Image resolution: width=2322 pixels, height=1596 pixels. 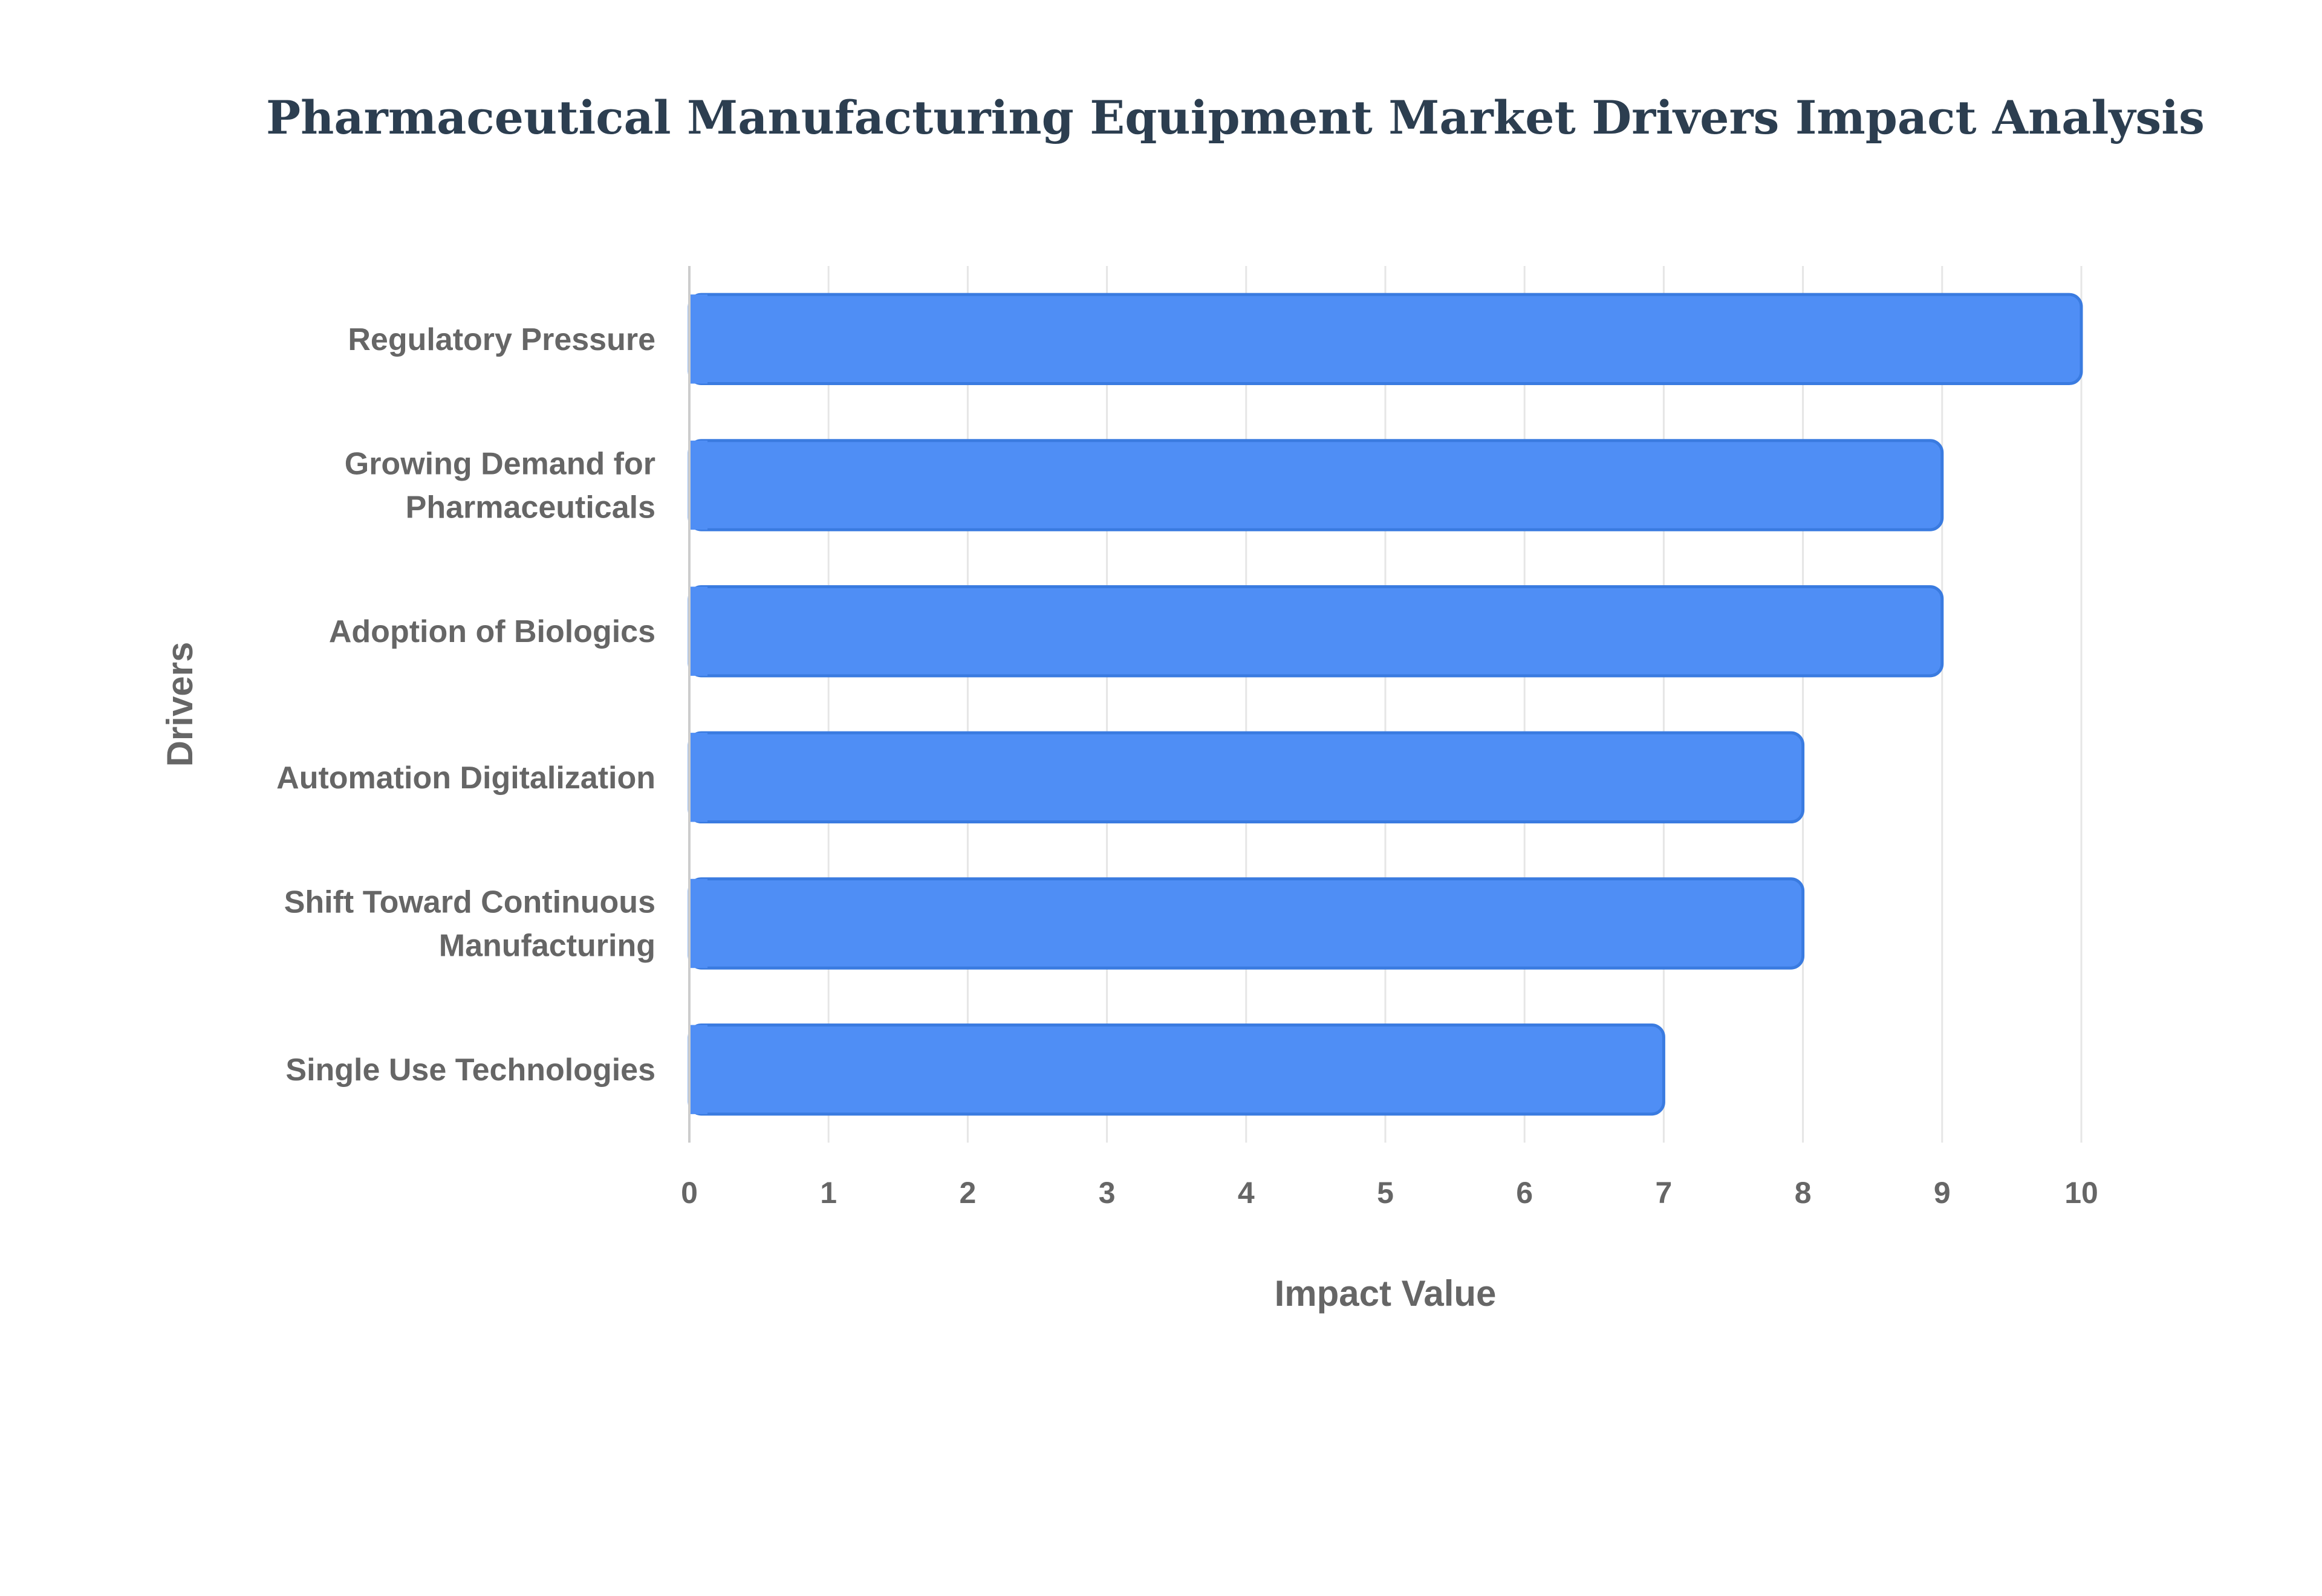 What do you see at coordinates (1663, 1193) in the screenshot?
I see `x-tick-label: 7` at bounding box center [1663, 1193].